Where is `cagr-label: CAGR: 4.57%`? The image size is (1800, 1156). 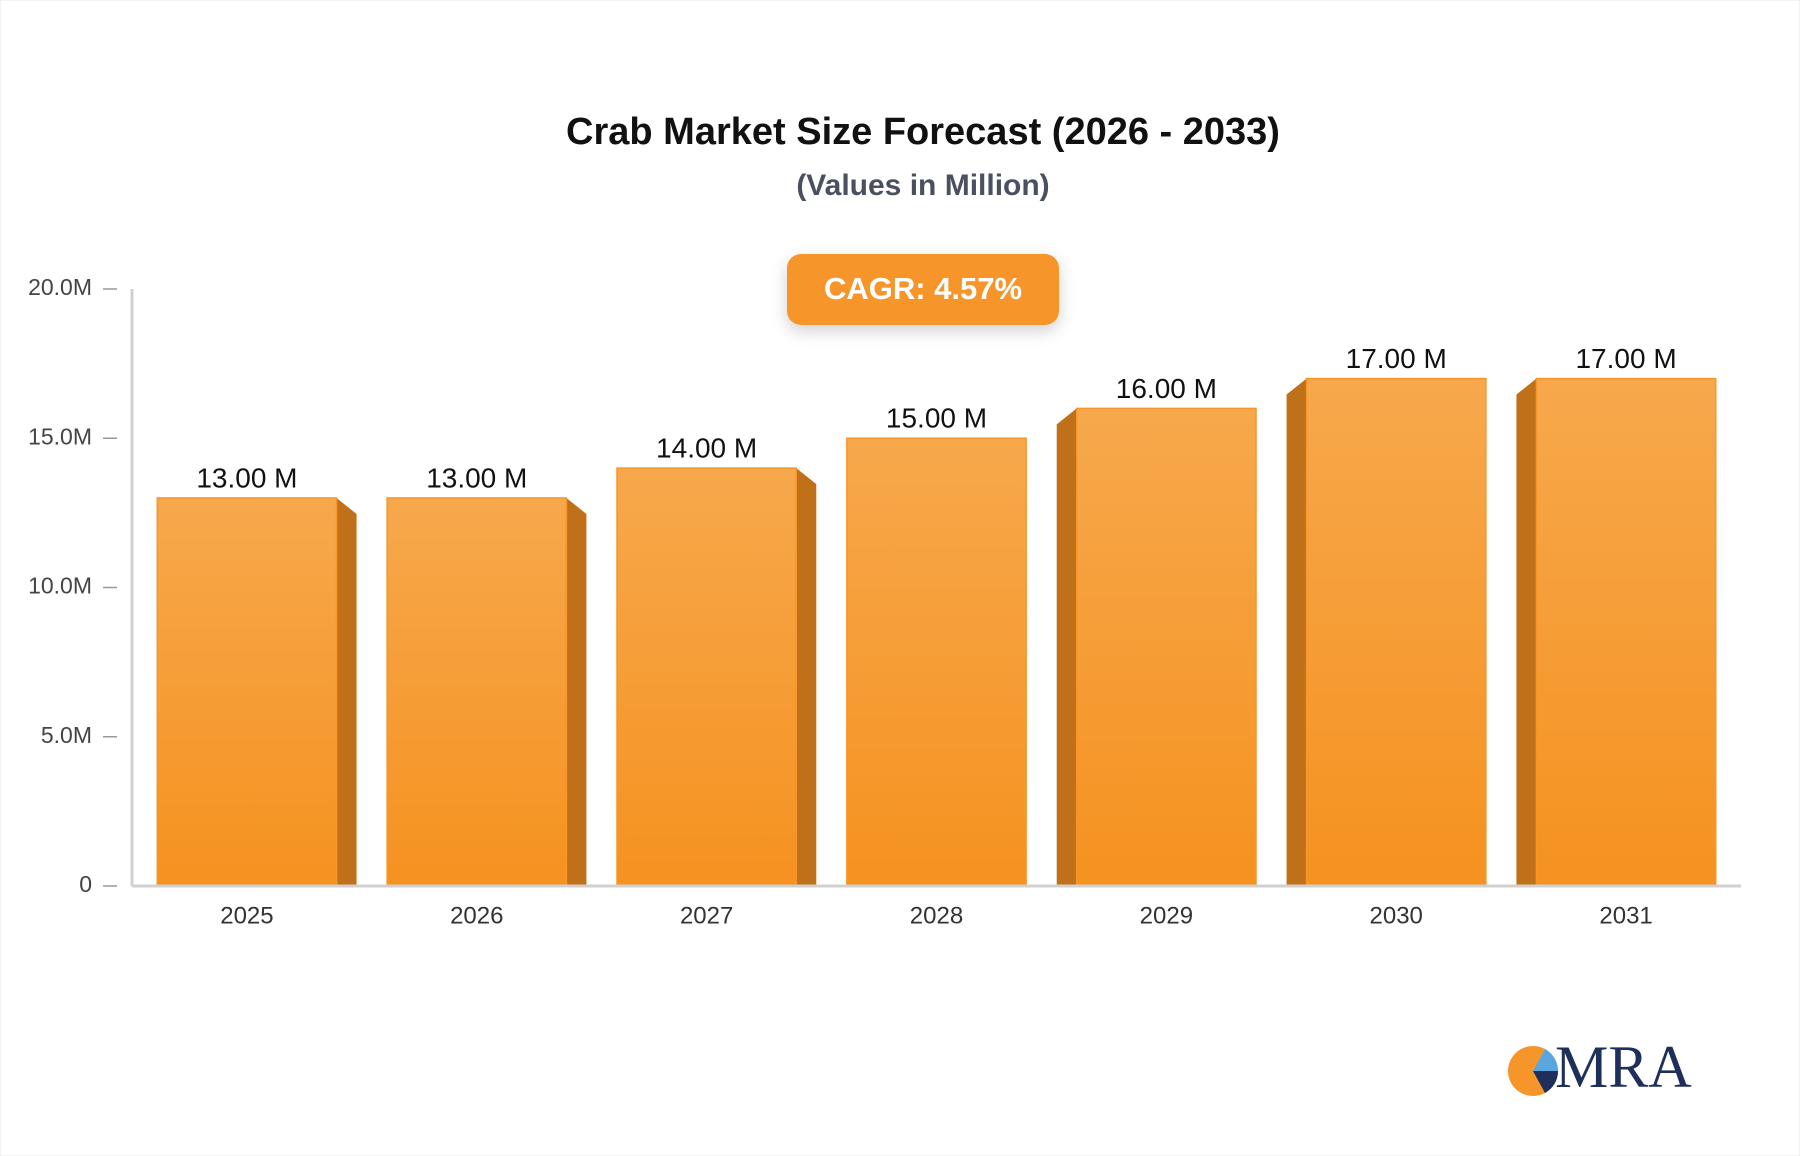 cagr-label: CAGR: 4.57% is located at coordinates (923, 288).